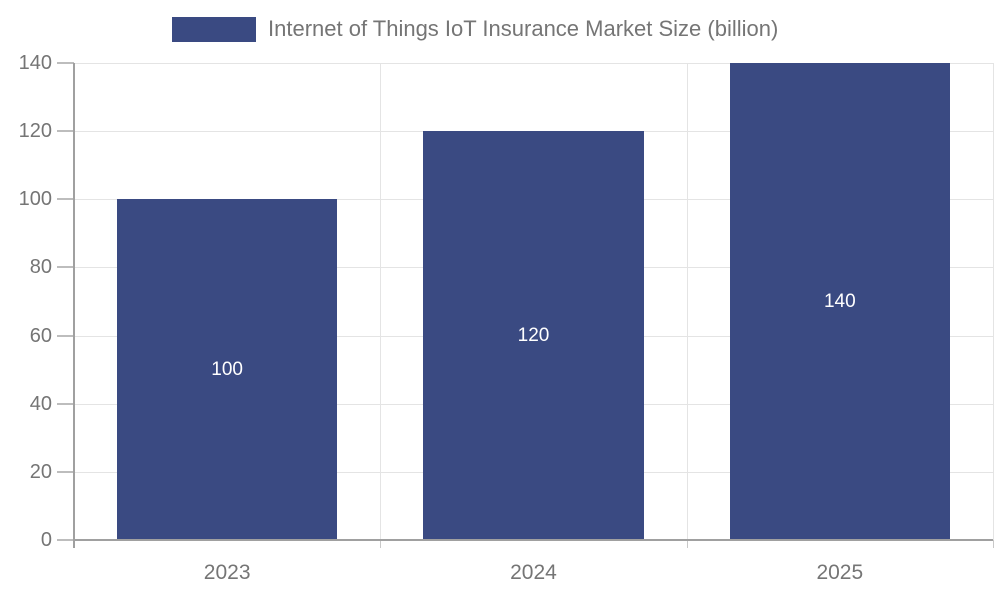  Describe the element at coordinates (46, 540) in the screenshot. I see `y-axis-label: 0` at that location.